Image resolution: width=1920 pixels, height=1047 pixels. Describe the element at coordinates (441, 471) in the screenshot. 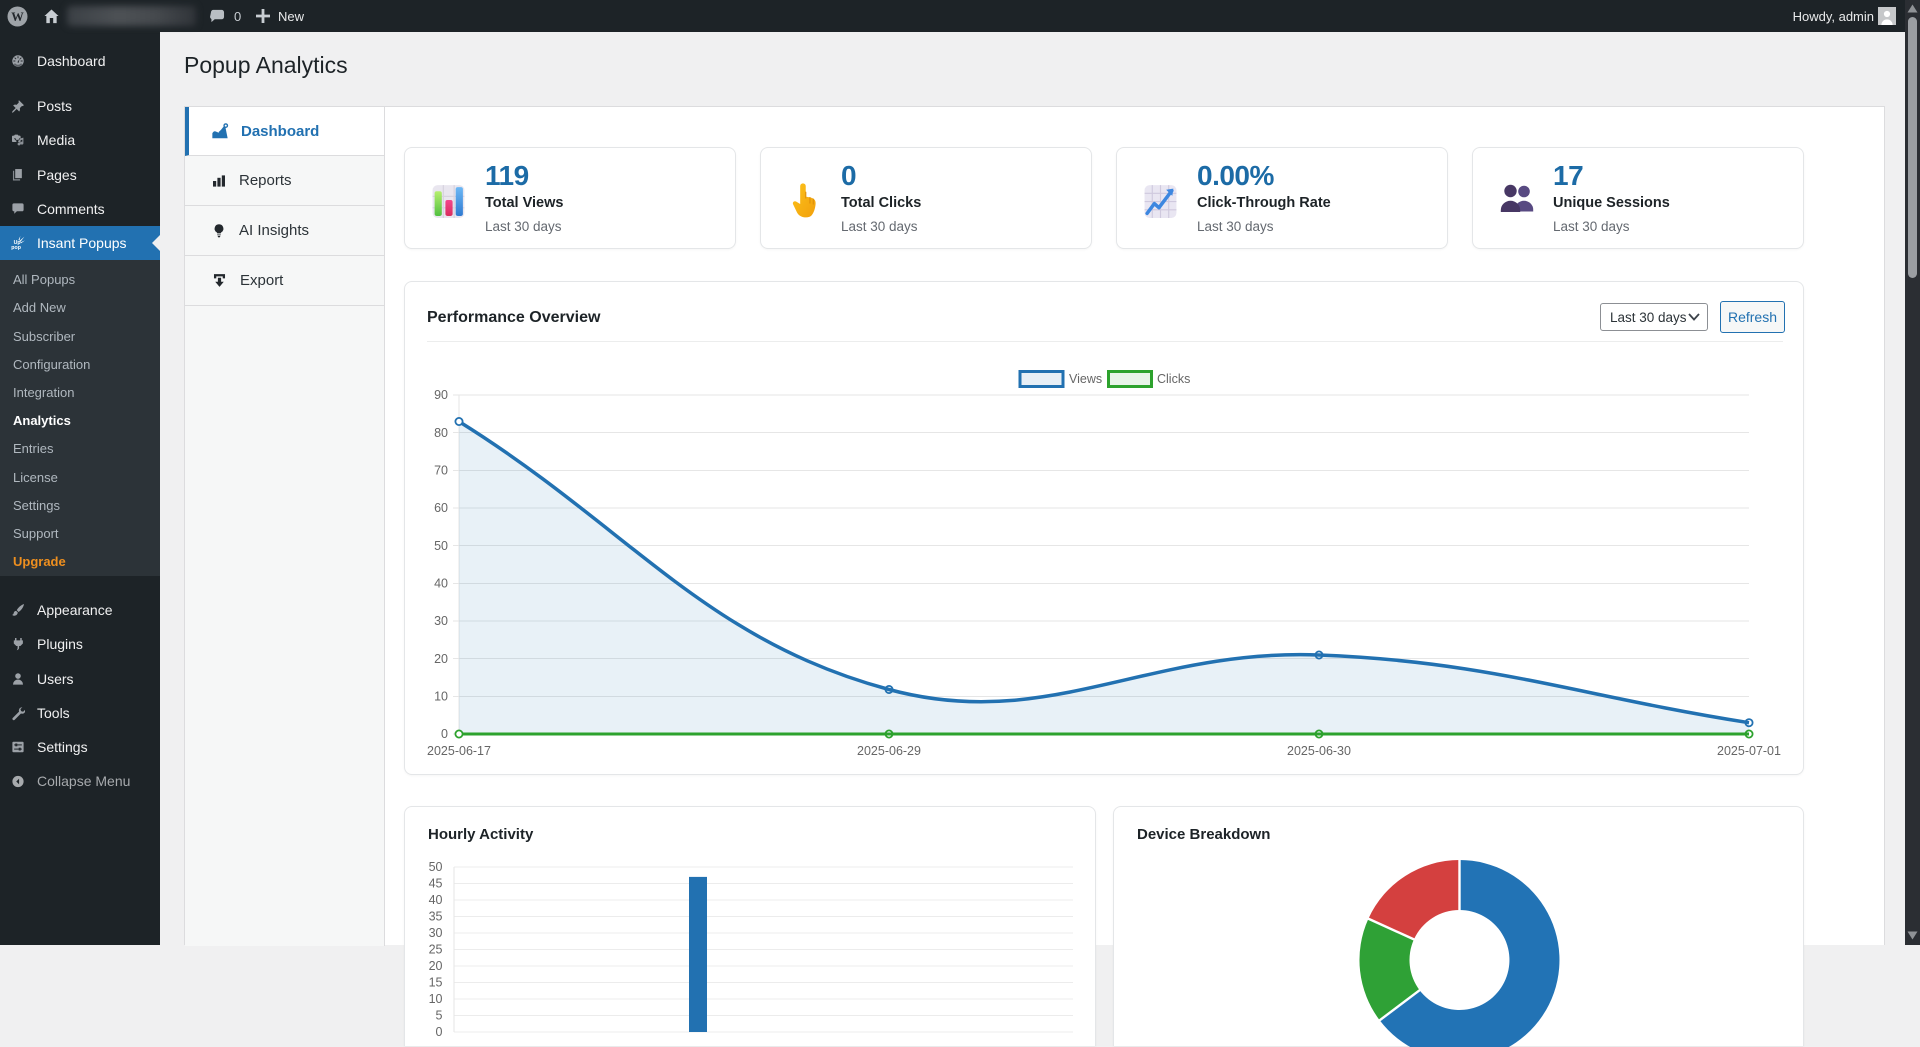

I see `svg-text: 70` at that location.